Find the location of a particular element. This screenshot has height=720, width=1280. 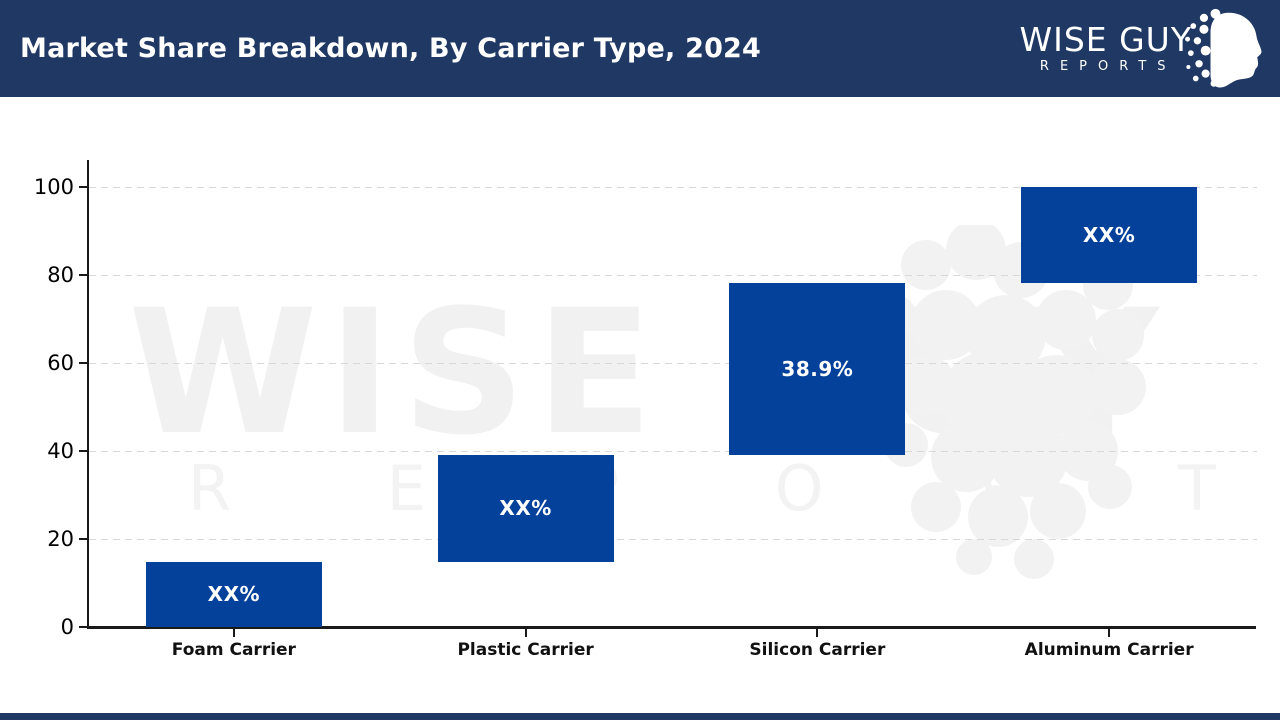

logo-subtitle: REPORTS is located at coordinates (1108, 66).